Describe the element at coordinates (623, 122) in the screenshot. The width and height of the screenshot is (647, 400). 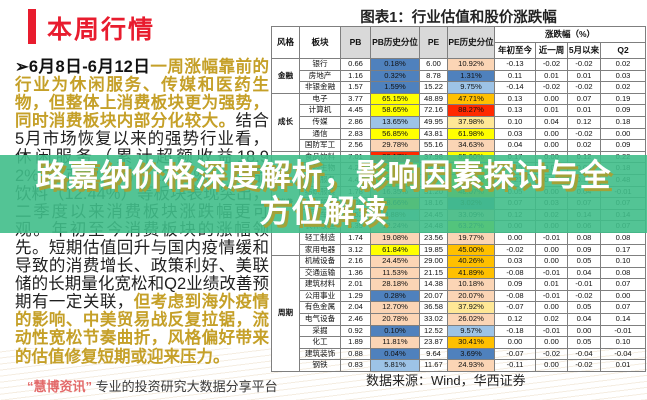
I see `table-cell: 0.18` at that location.